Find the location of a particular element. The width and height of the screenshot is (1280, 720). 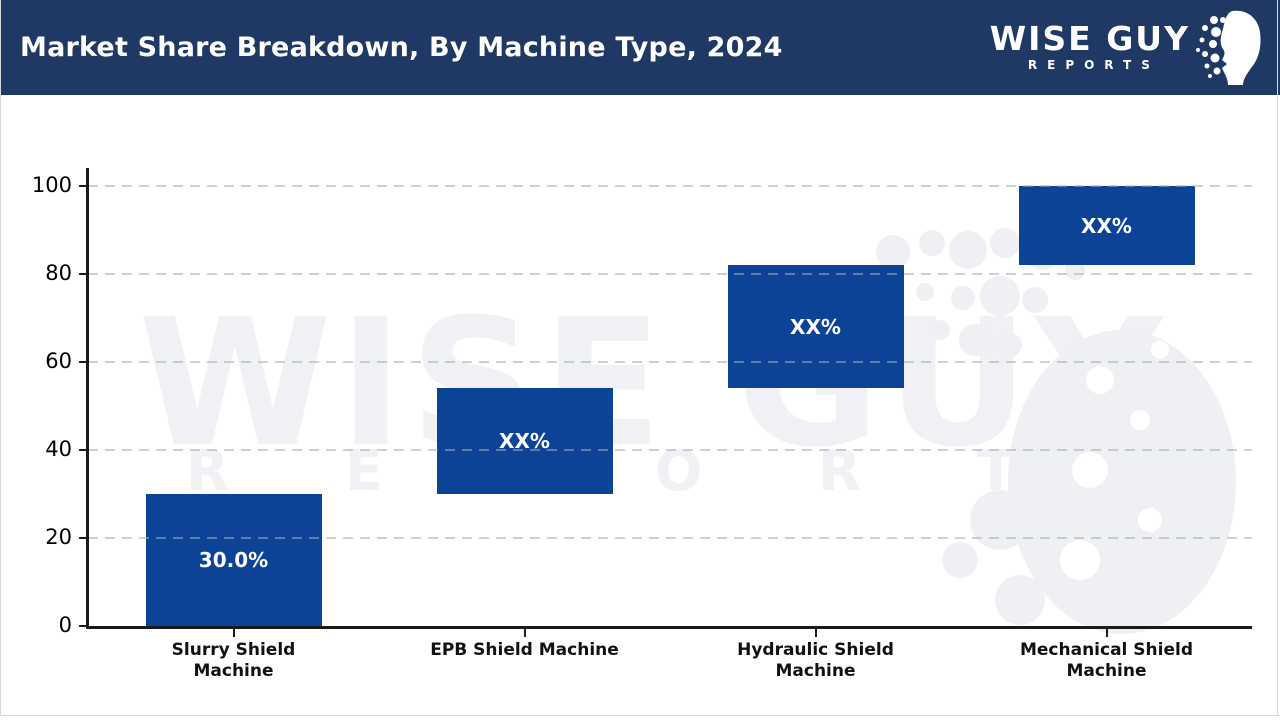

logo-text: WISE GUY REPORTS is located at coordinates (1089, 45).